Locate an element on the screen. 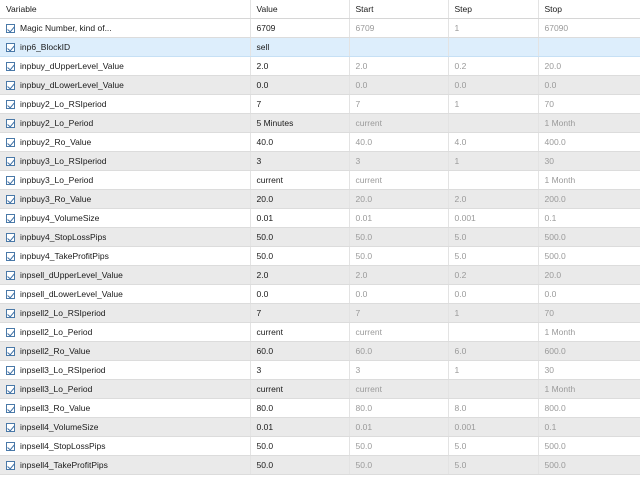 Image resolution: width=640 pixels, height=480 pixels. cell-stop: 30 is located at coordinates (589, 161).